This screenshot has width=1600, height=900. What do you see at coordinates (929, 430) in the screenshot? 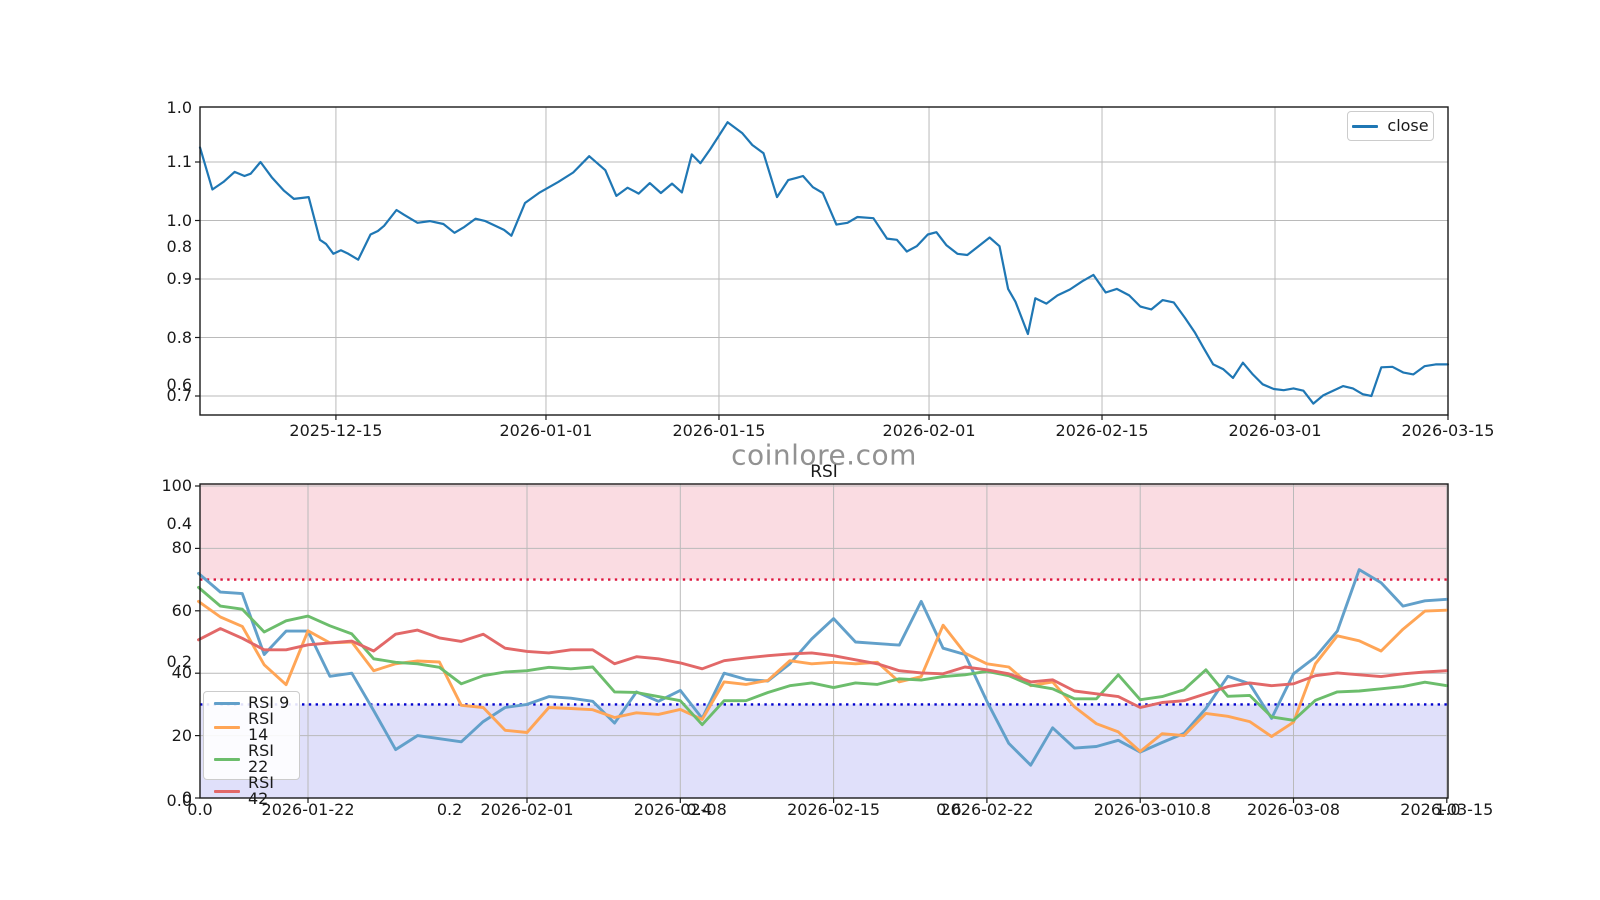
I see `price-x-tick-label: 2026-02-01` at bounding box center [929, 430].